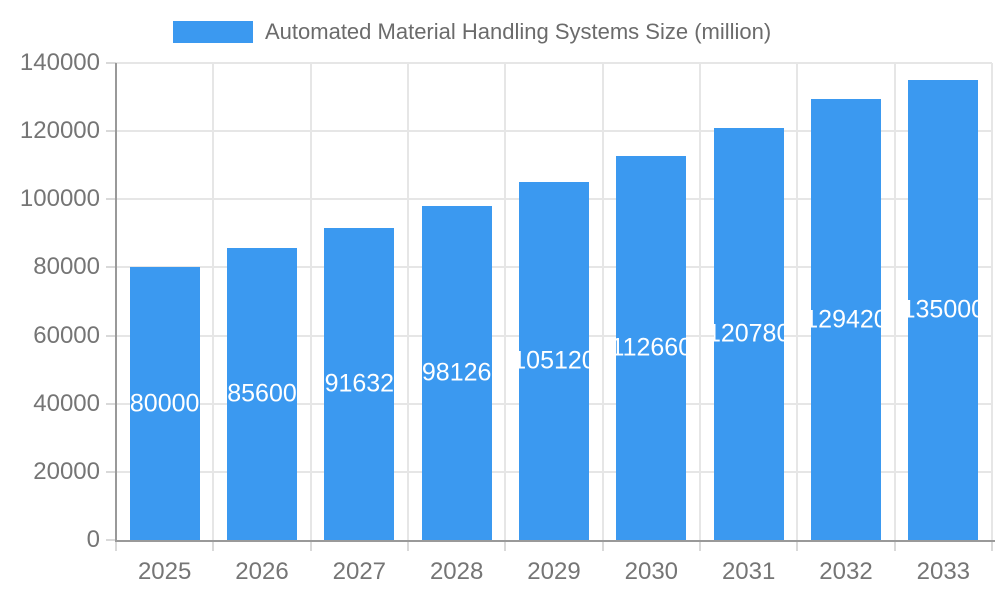 The image size is (1000, 600). I want to click on bar: 112660, so click(651, 348).